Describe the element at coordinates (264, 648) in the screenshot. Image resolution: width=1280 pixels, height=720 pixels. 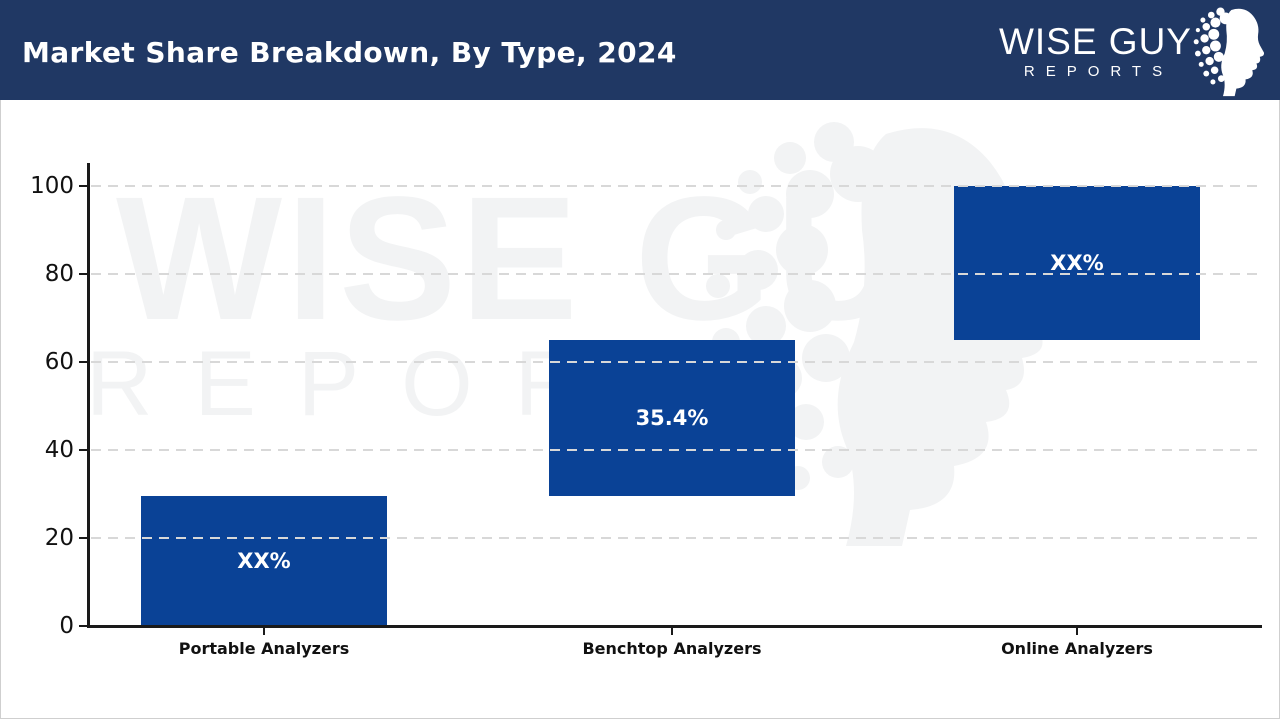
I see `x-axis-category-label: Portable Analyzers` at that location.